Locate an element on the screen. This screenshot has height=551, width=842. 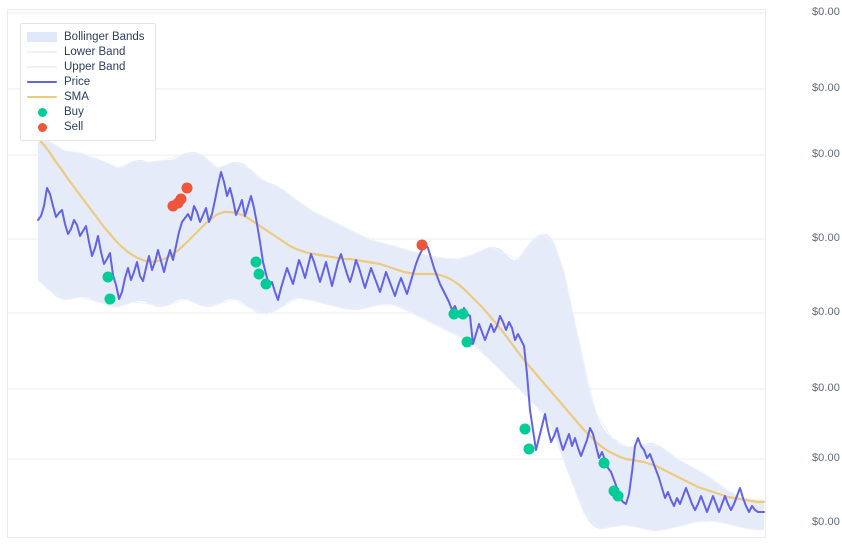
band-fill-swatch-icon is located at coordinates (42, 37).